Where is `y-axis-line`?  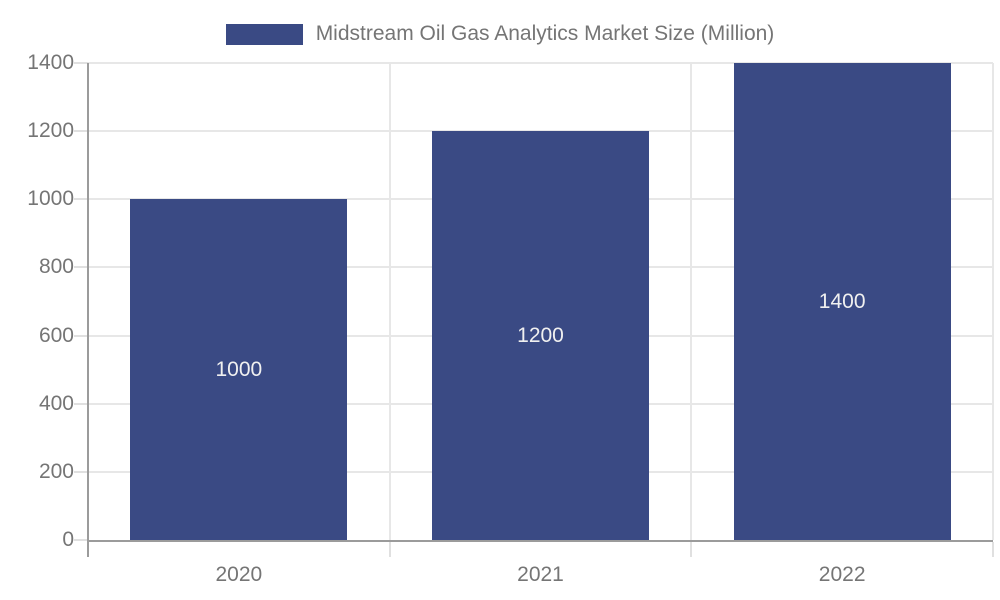
y-axis-line is located at coordinates (88, 310).